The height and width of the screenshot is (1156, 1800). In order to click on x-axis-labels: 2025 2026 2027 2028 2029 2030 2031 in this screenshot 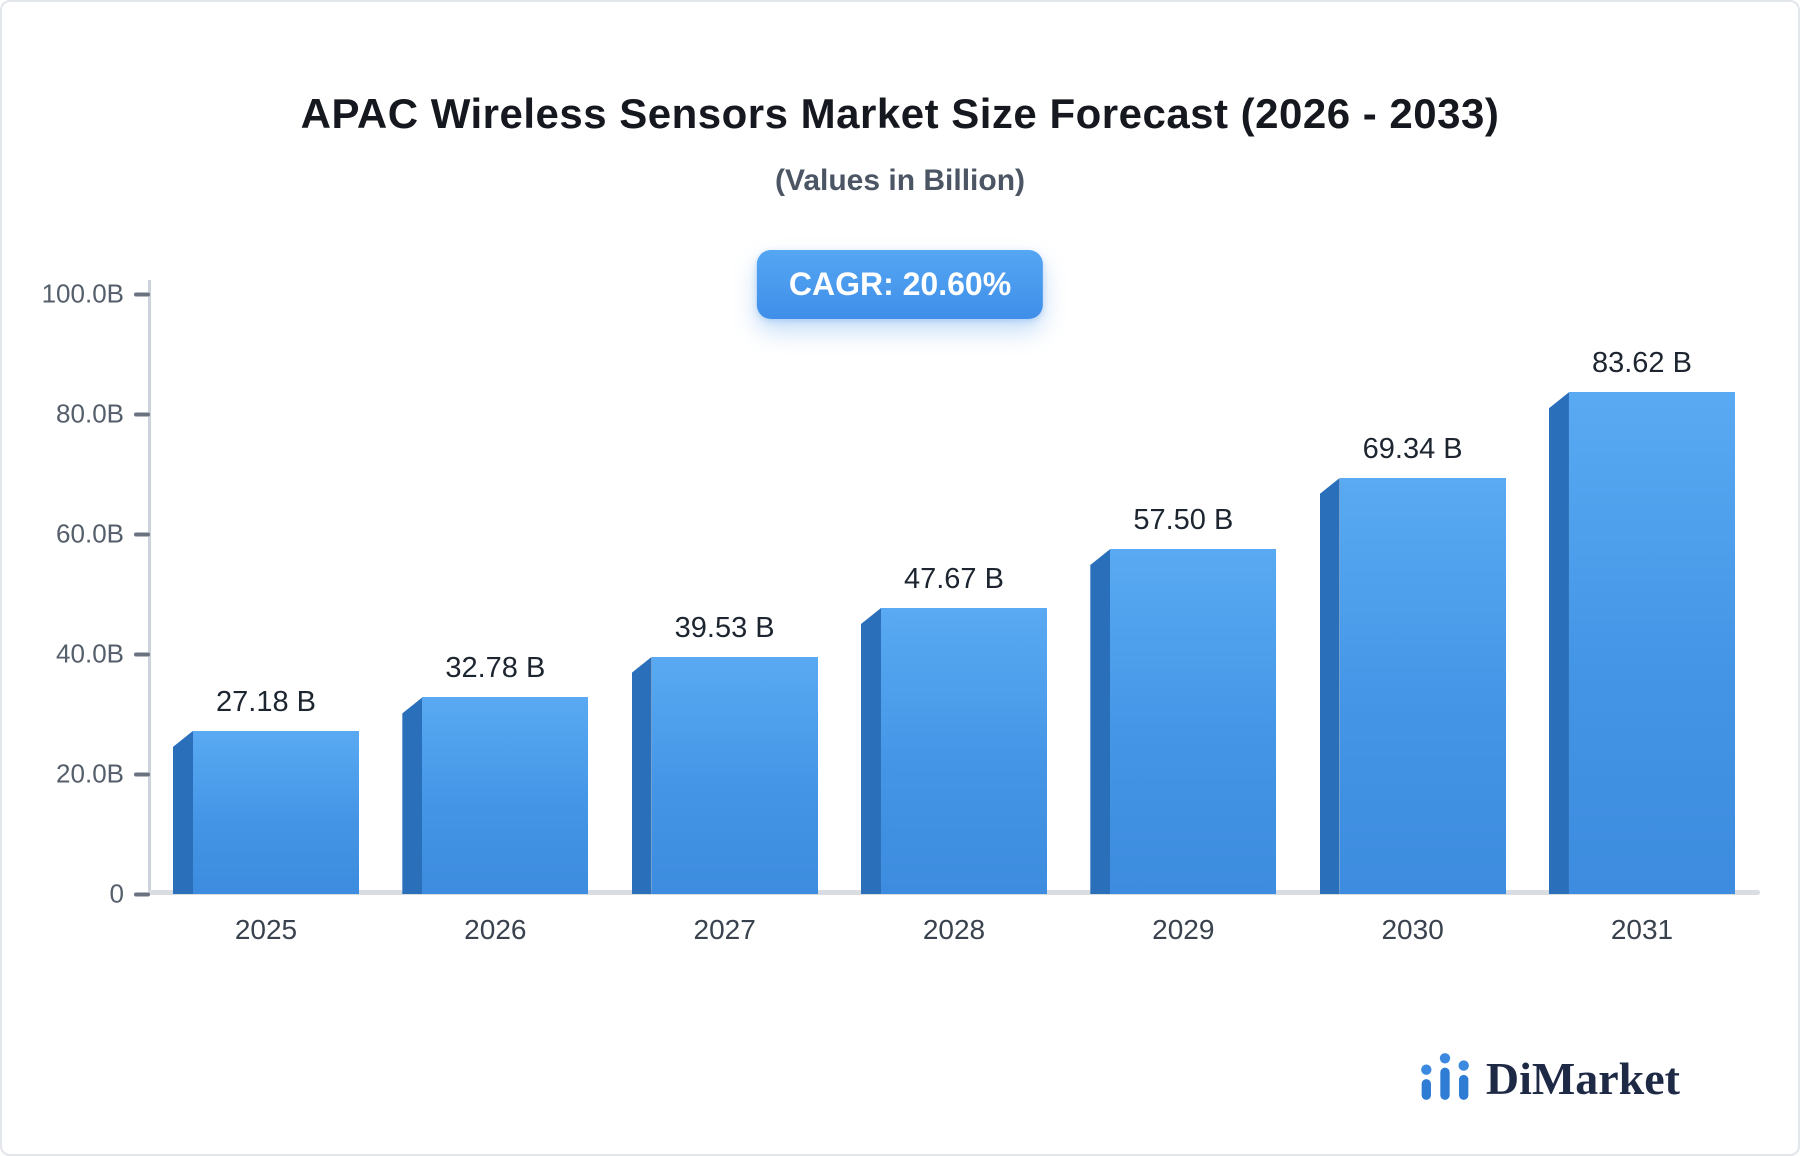, I will do `click(954, 930)`.